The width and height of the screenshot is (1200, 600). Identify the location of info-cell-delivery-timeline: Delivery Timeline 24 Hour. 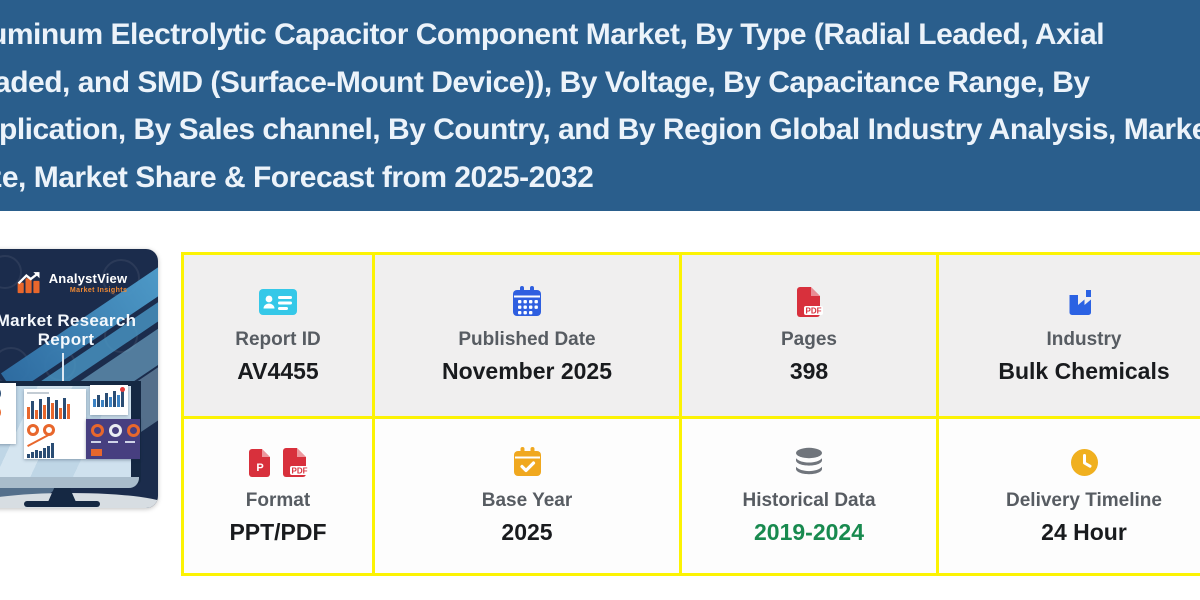
(1069, 496).